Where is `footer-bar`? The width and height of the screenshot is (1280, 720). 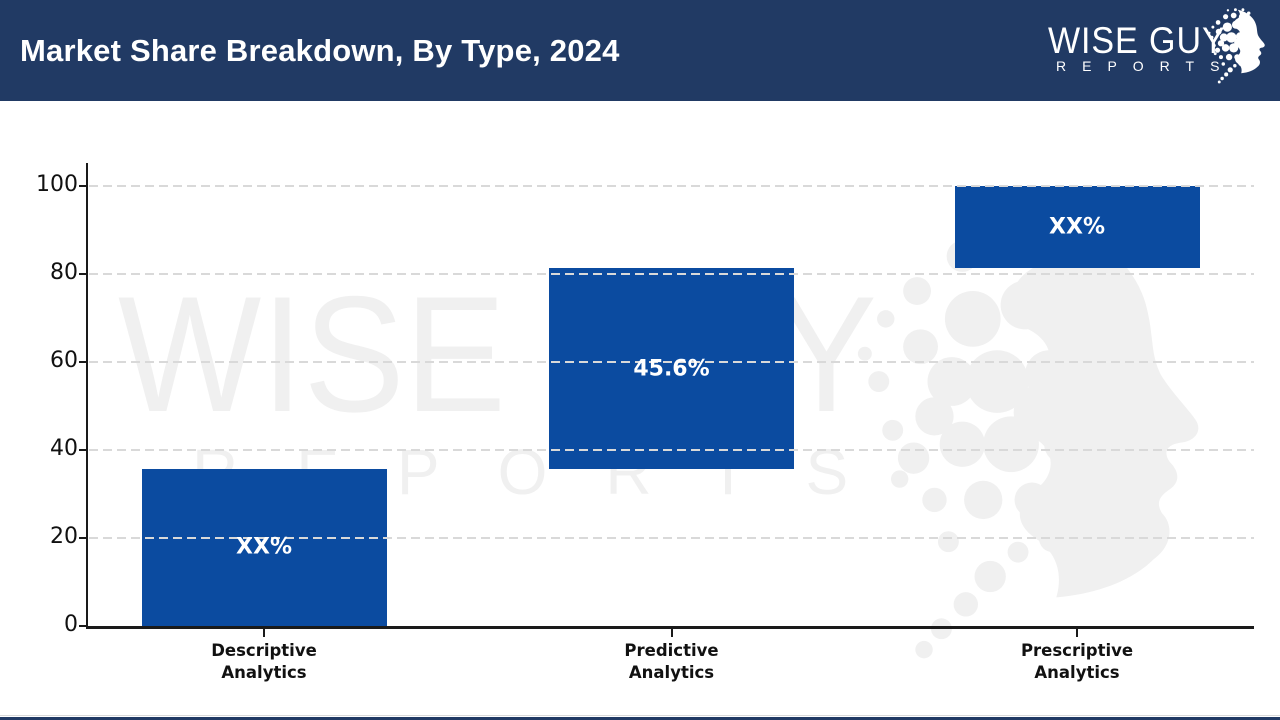 footer-bar is located at coordinates (640, 718).